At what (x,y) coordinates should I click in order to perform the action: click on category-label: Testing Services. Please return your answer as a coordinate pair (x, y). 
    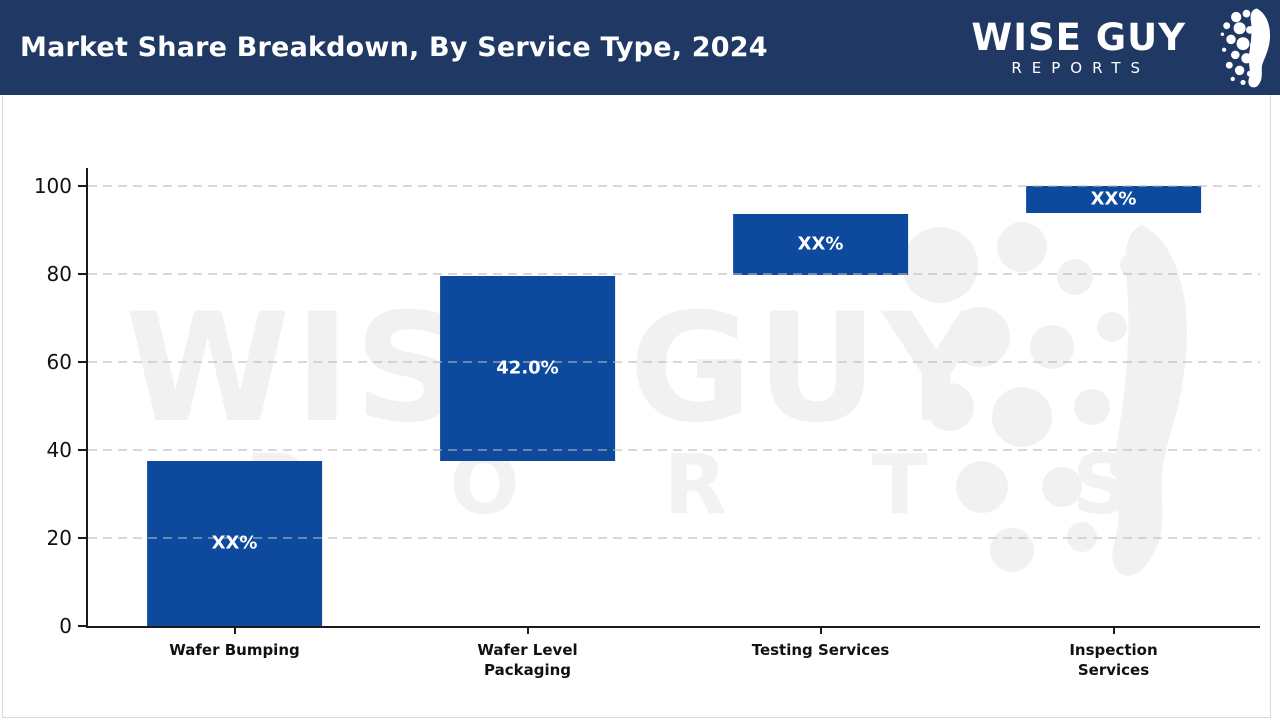
    Looking at the image, I should click on (820, 650).